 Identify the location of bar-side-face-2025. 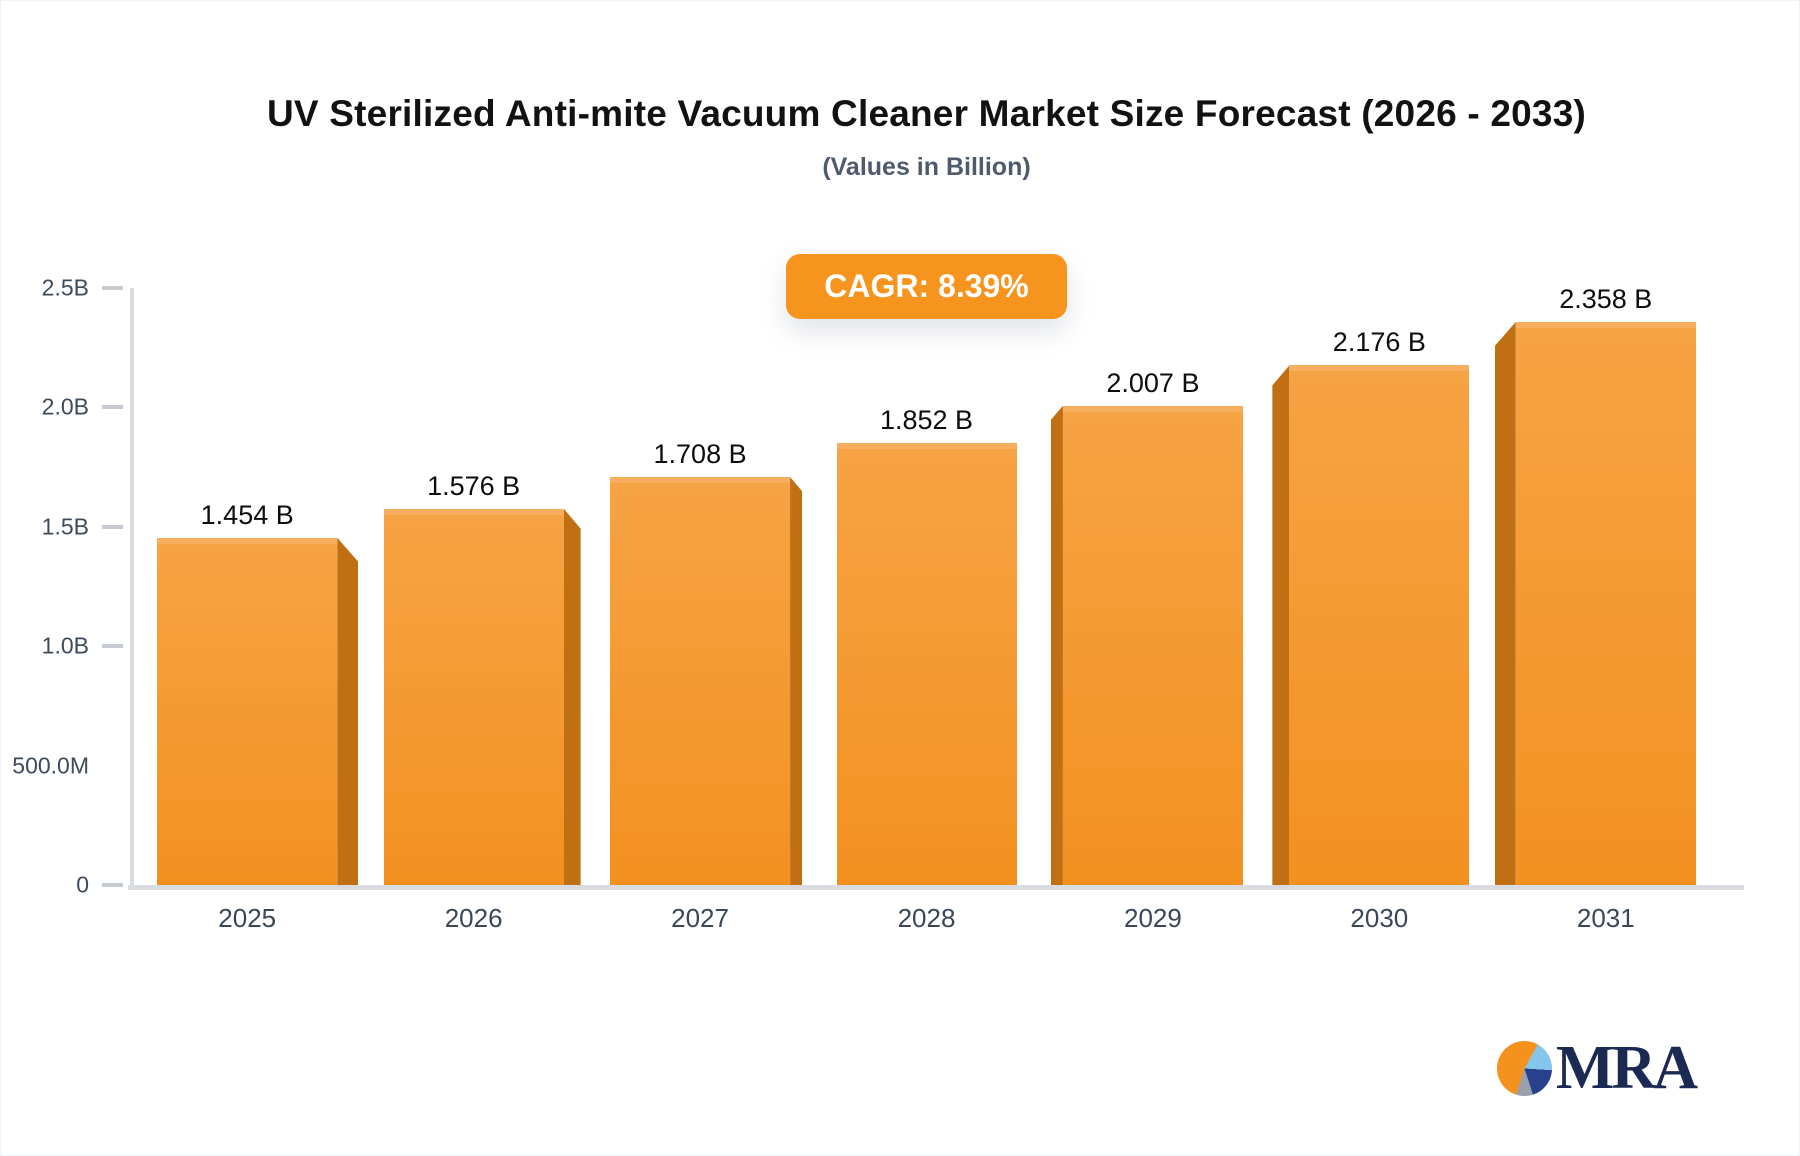
(348, 711).